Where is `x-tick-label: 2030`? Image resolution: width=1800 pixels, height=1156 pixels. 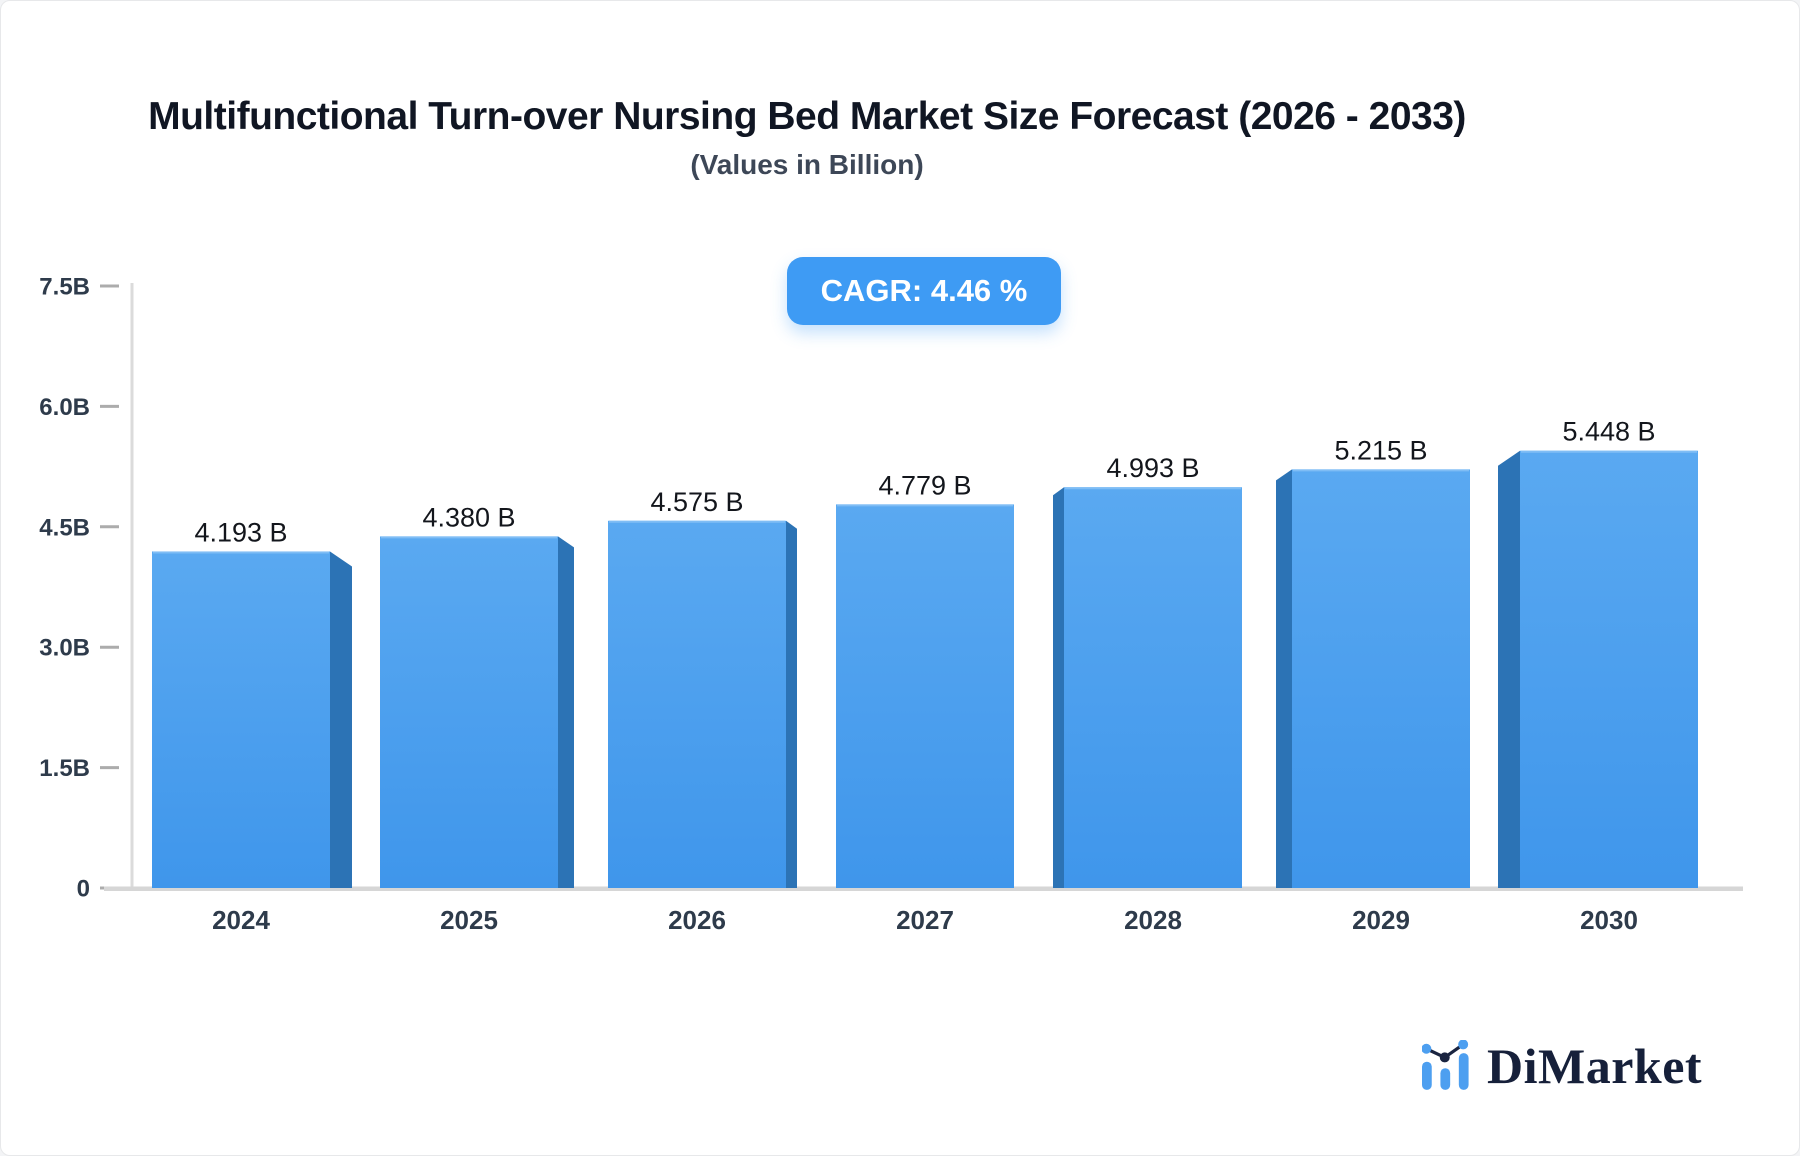 x-tick-label: 2030 is located at coordinates (1609, 920).